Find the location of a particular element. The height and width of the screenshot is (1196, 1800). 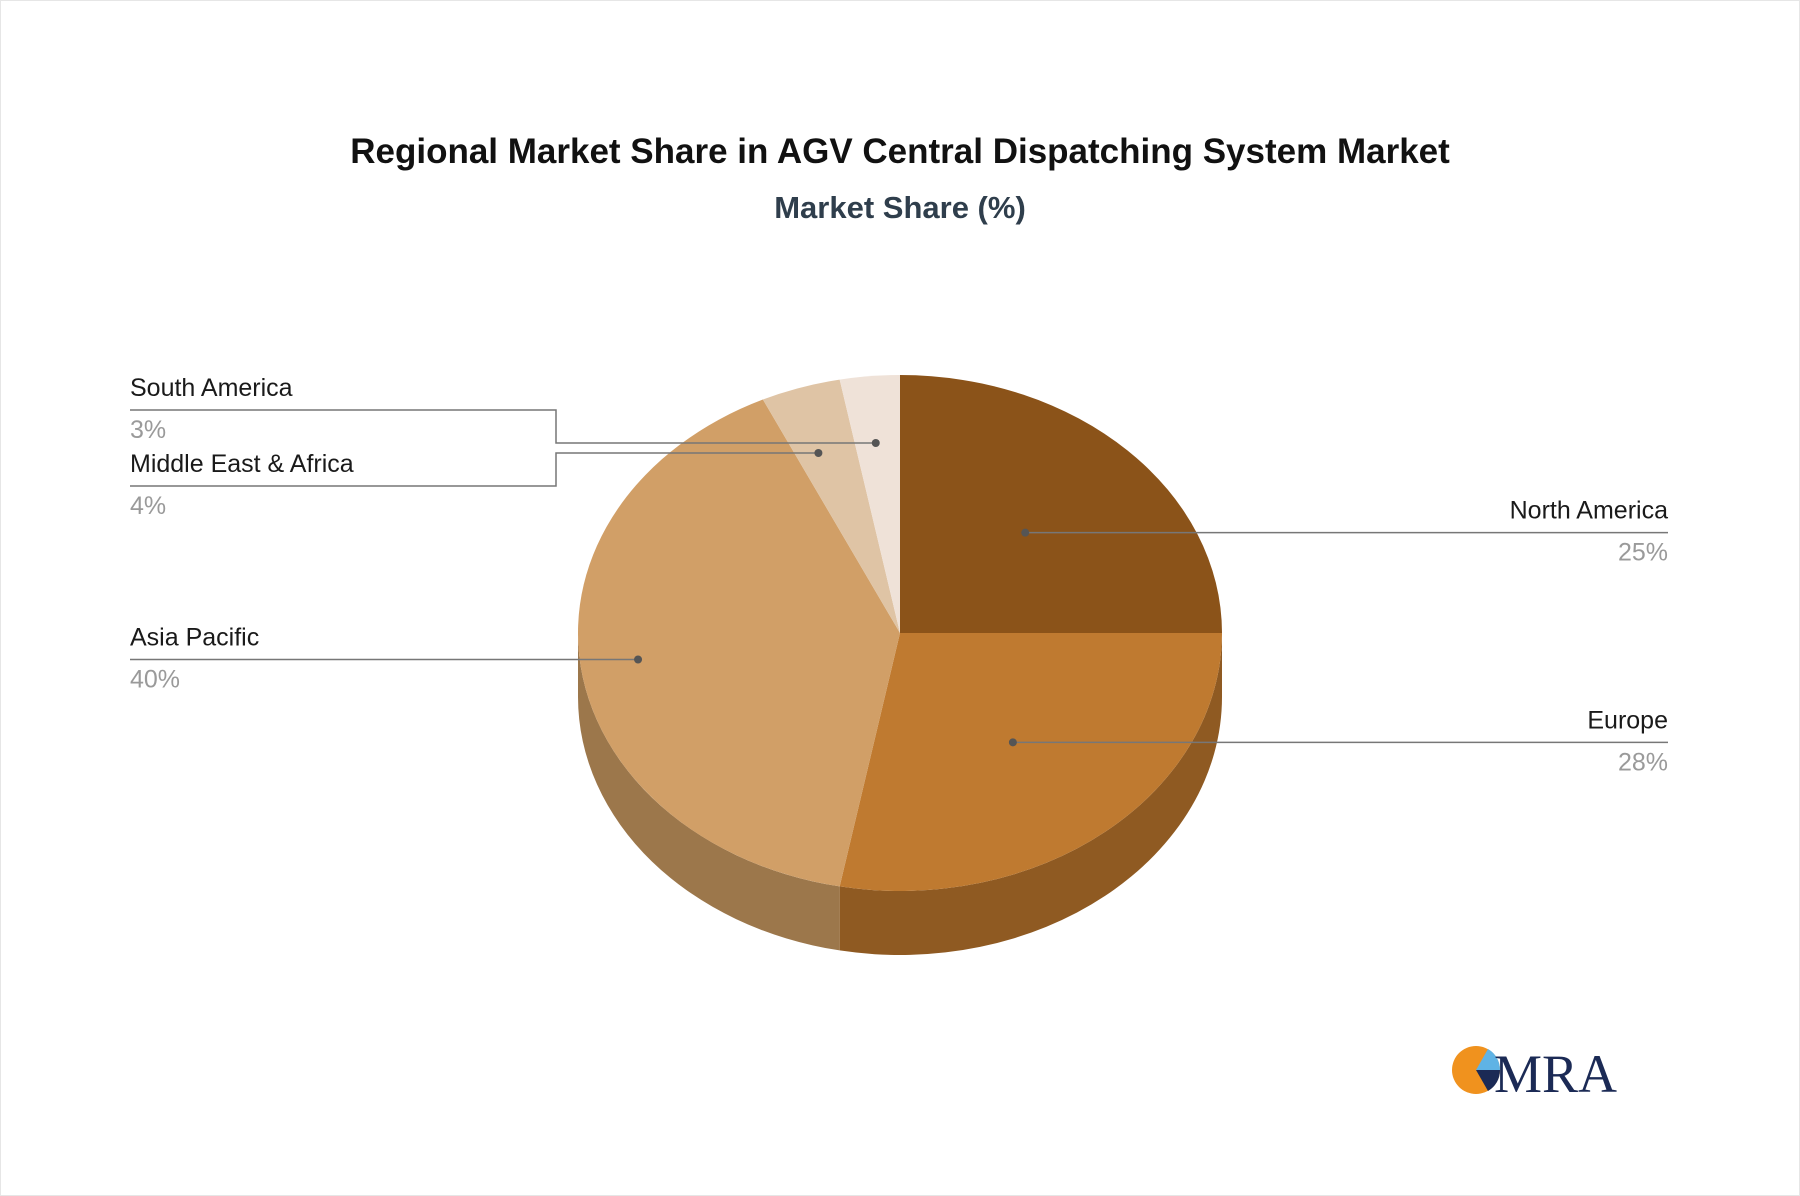

slice-name: Europe is located at coordinates (1627, 720).